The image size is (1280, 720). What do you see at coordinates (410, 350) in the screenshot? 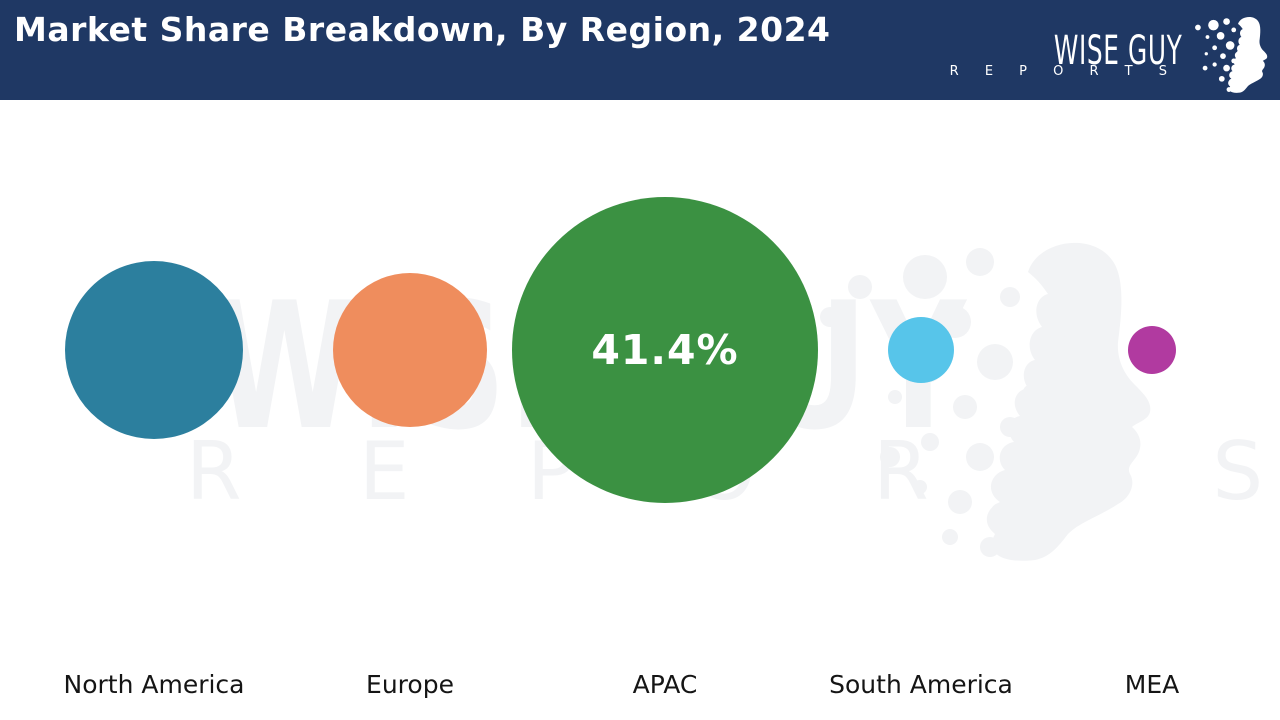
I see `bubble-europe` at bounding box center [410, 350].